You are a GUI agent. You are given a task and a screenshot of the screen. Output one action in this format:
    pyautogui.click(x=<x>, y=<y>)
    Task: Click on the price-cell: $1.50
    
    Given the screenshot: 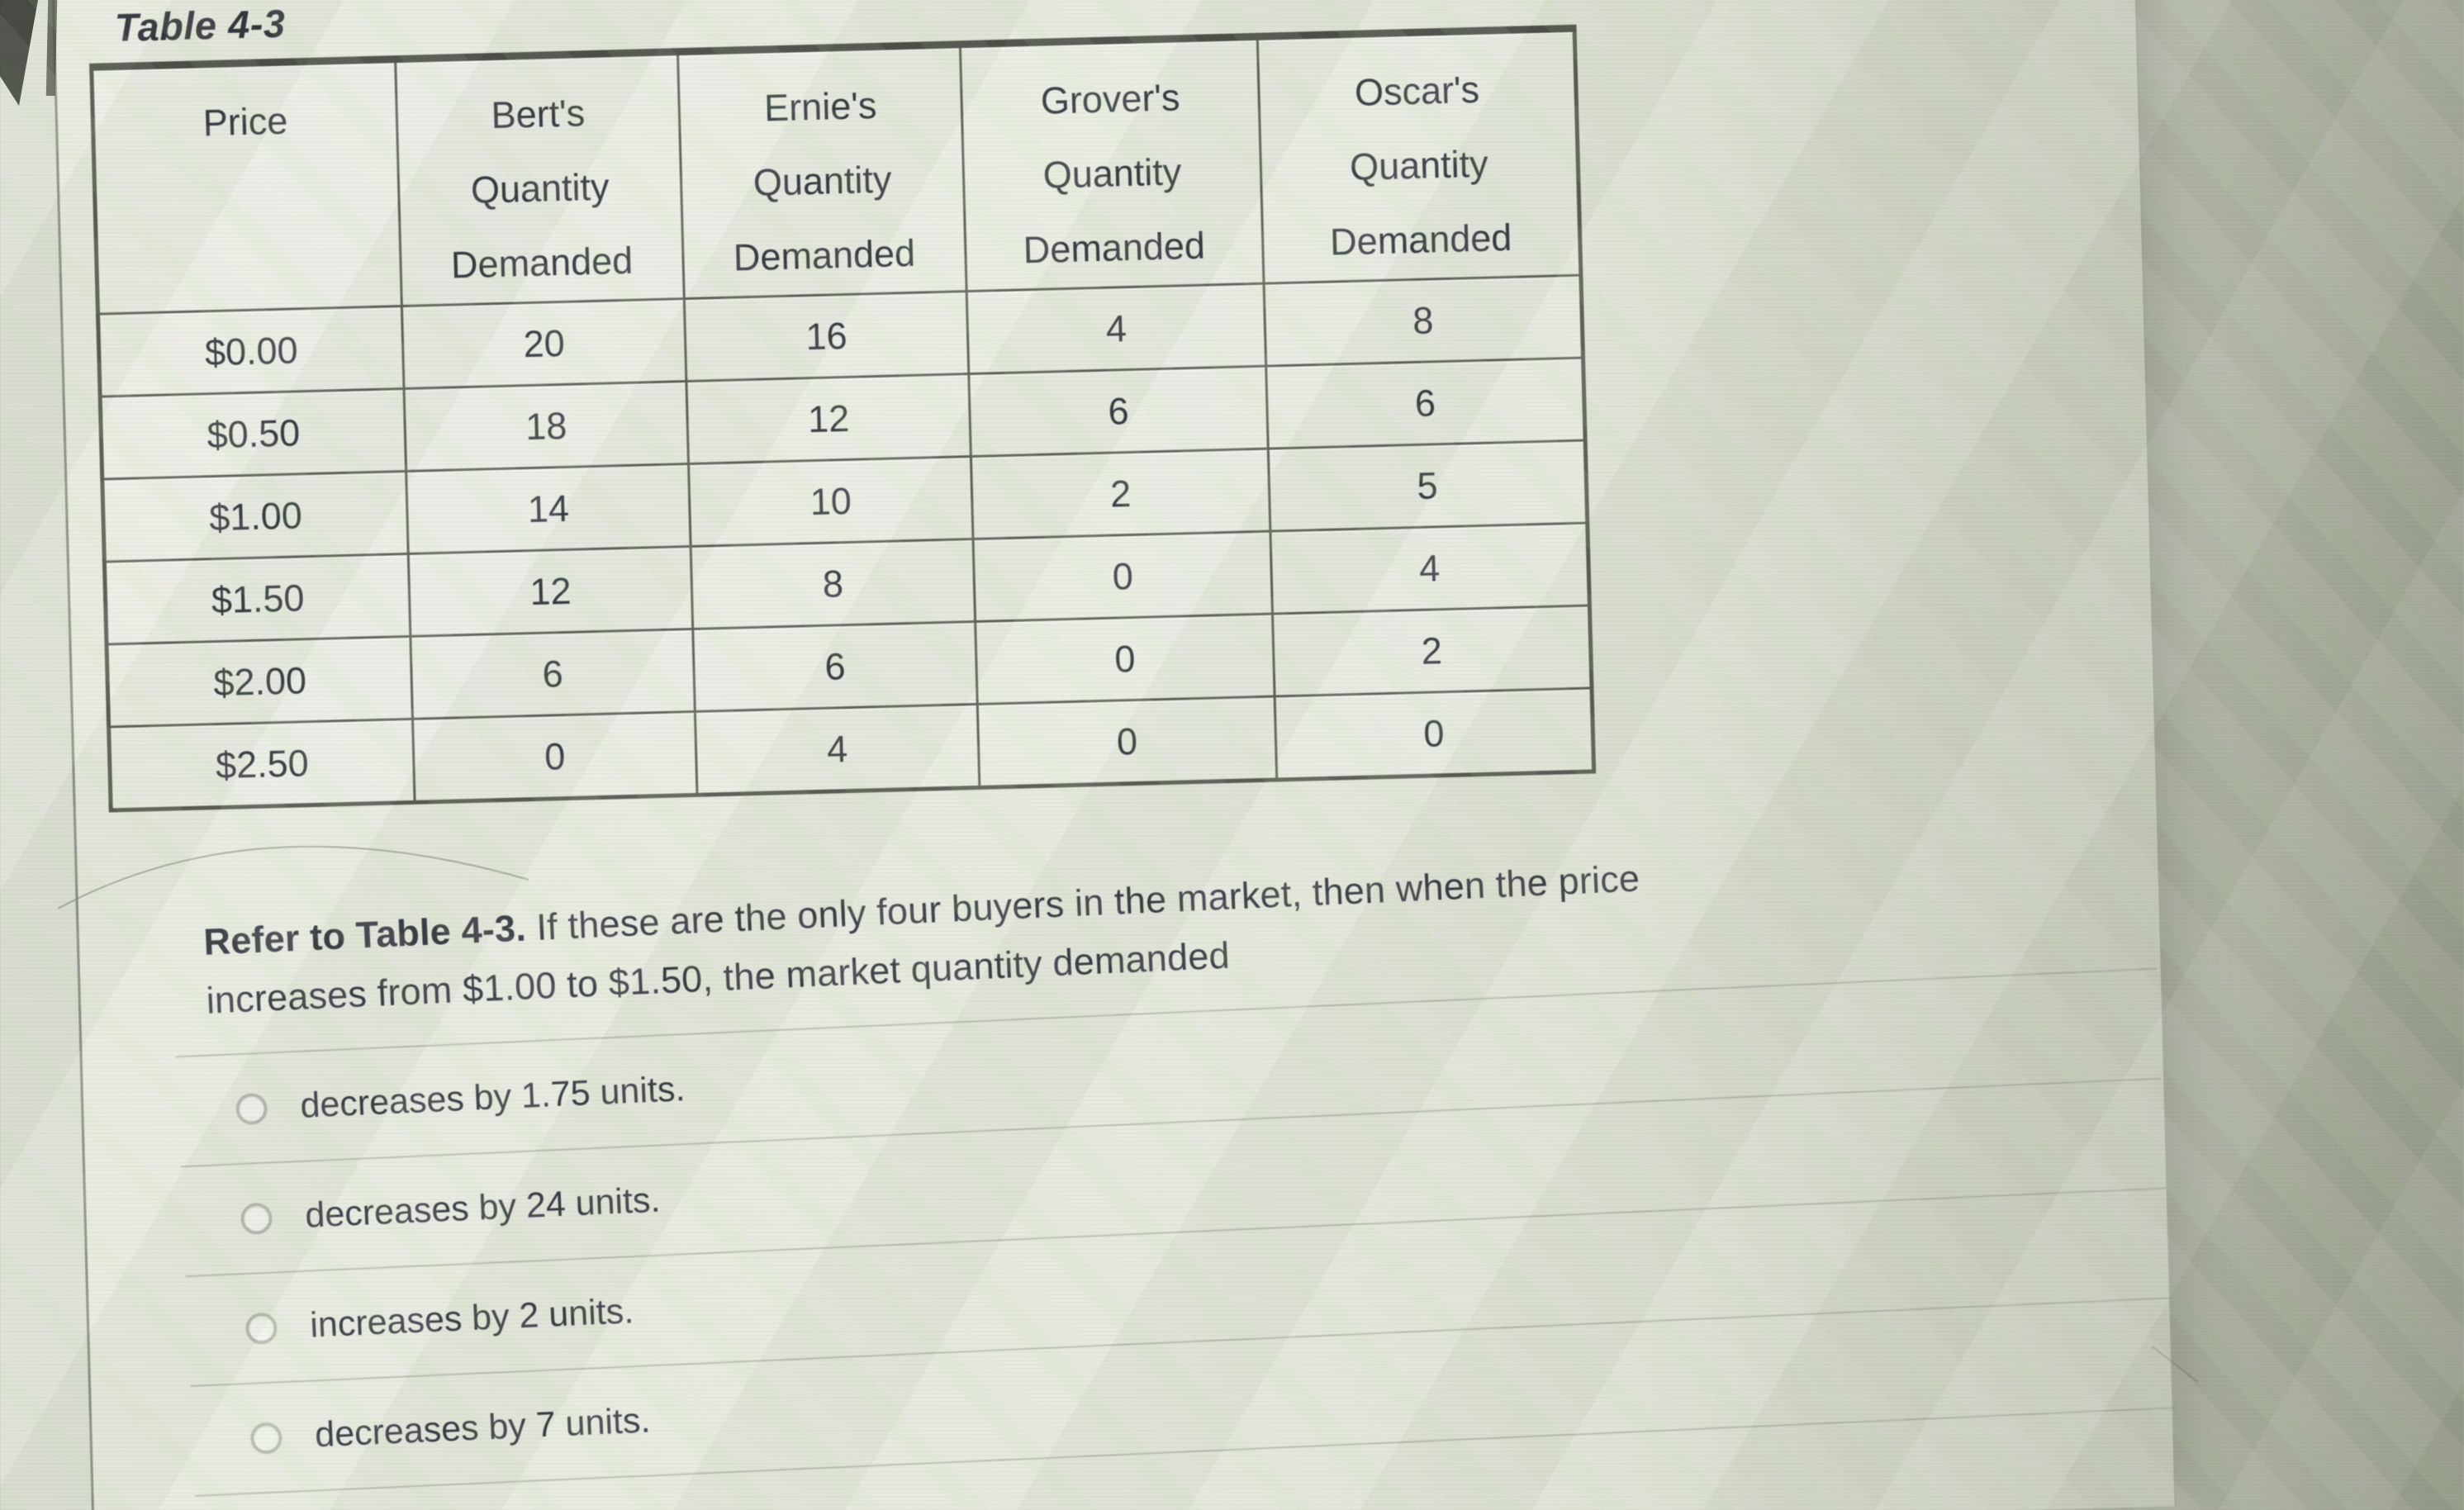 What is the action you would take?
    pyautogui.click(x=257, y=599)
    